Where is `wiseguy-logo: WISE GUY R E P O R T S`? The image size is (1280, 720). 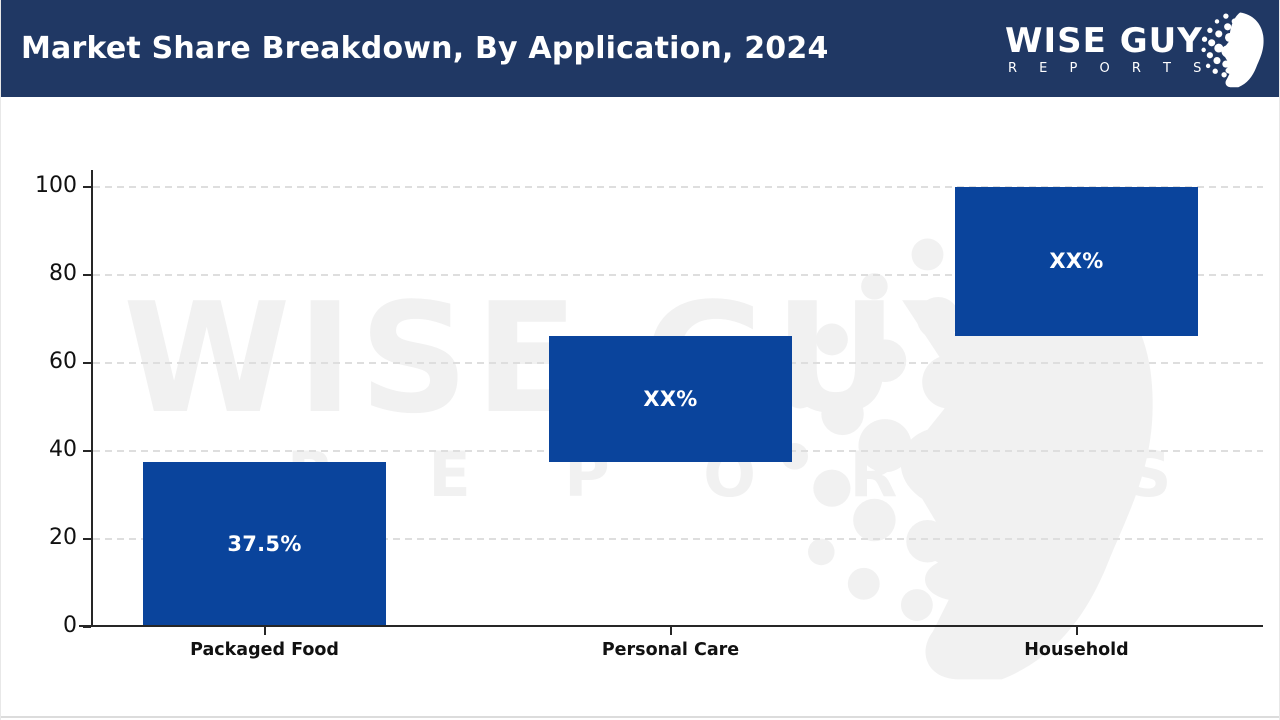 wiseguy-logo: WISE GUY R E P O R T S is located at coordinates (1138, 49).